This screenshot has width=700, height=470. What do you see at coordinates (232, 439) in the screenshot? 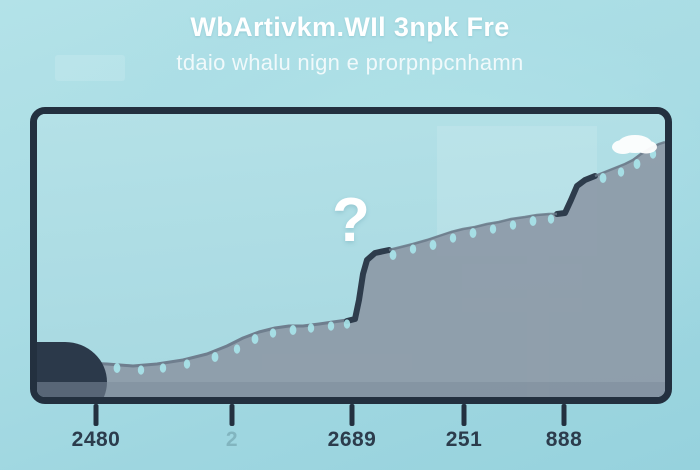
I see `x-tick-label-1: 2` at bounding box center [232, 439].